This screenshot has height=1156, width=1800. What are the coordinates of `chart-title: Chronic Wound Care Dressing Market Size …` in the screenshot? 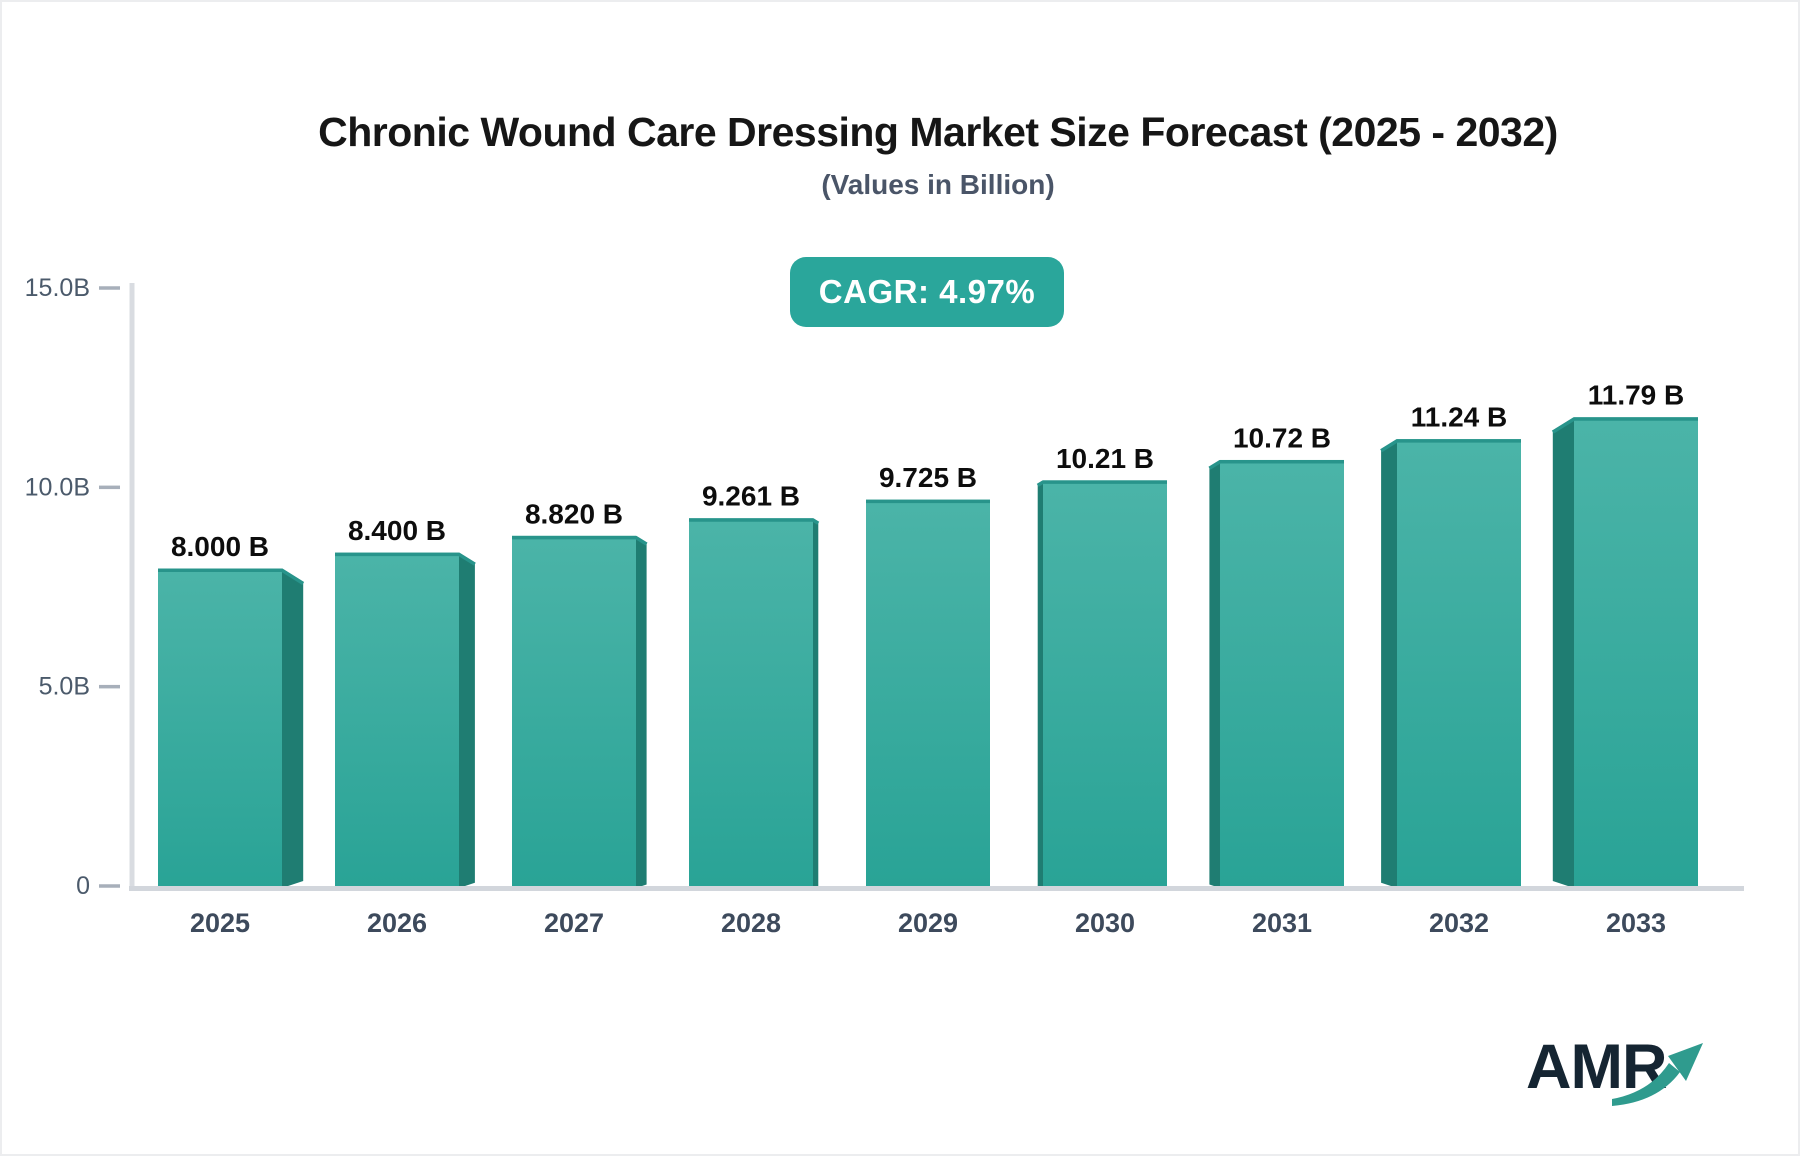 It's located at (938, 132).